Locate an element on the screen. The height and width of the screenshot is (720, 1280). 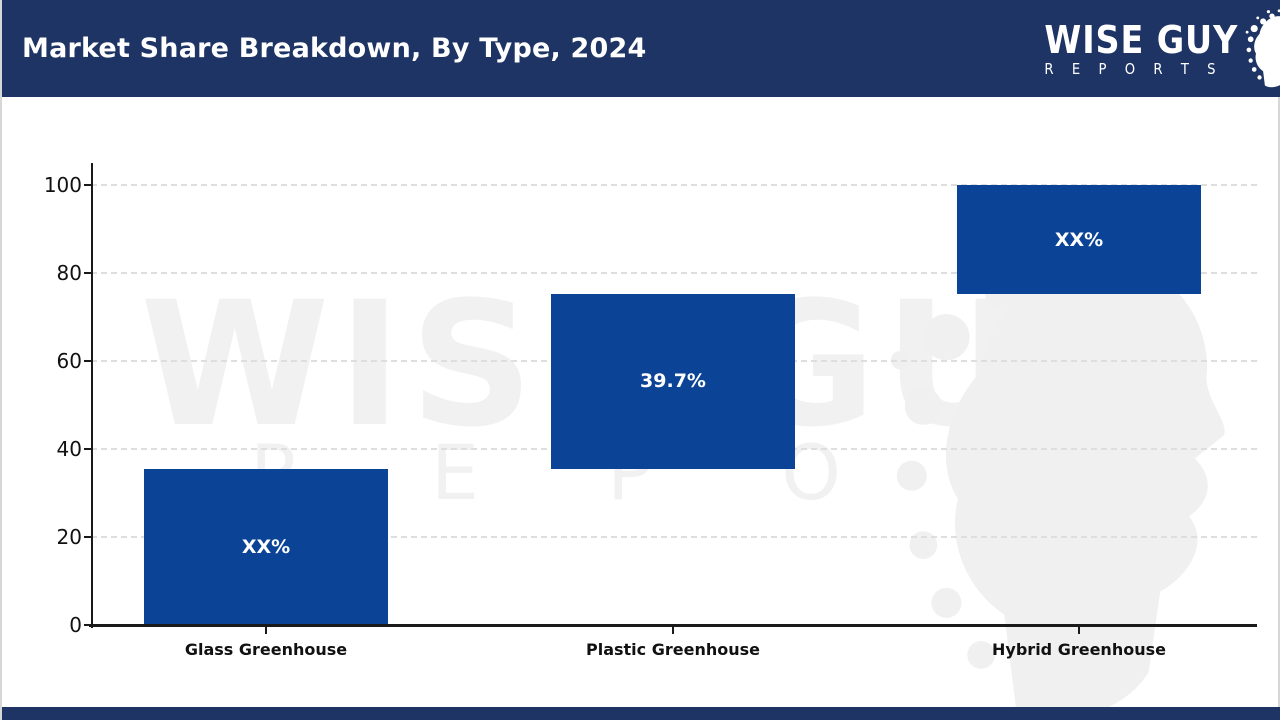
bar-glass-greenhouse: XX% is located at coordinates (266, 546).